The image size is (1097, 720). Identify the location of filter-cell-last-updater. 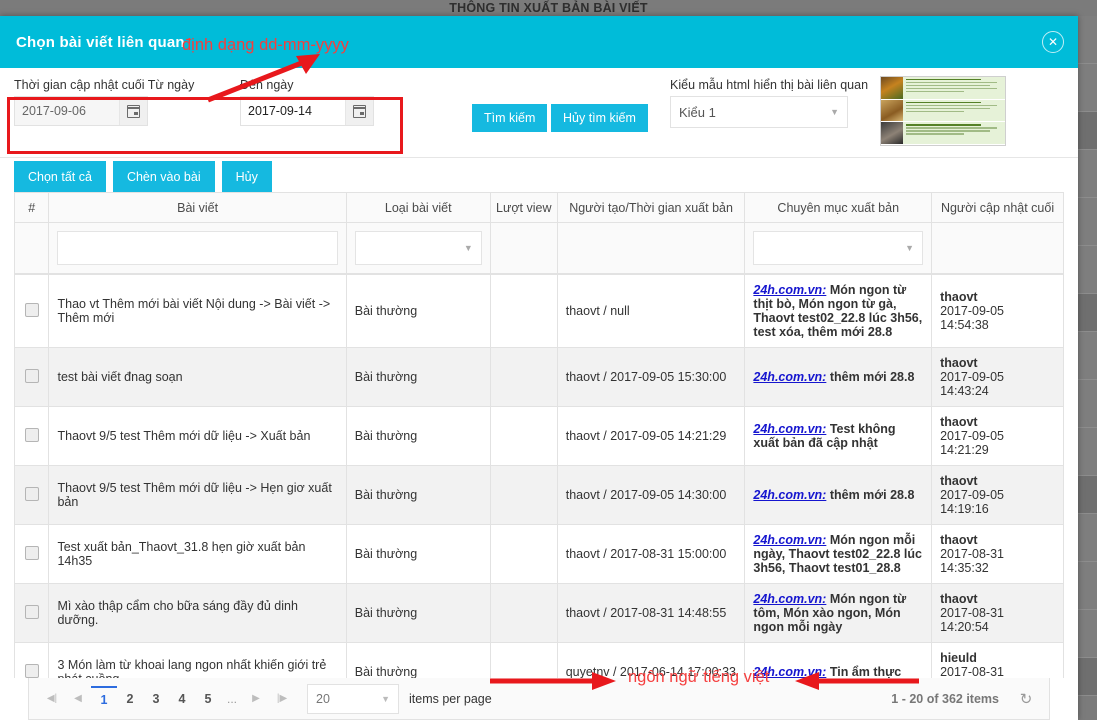
(997, 248).